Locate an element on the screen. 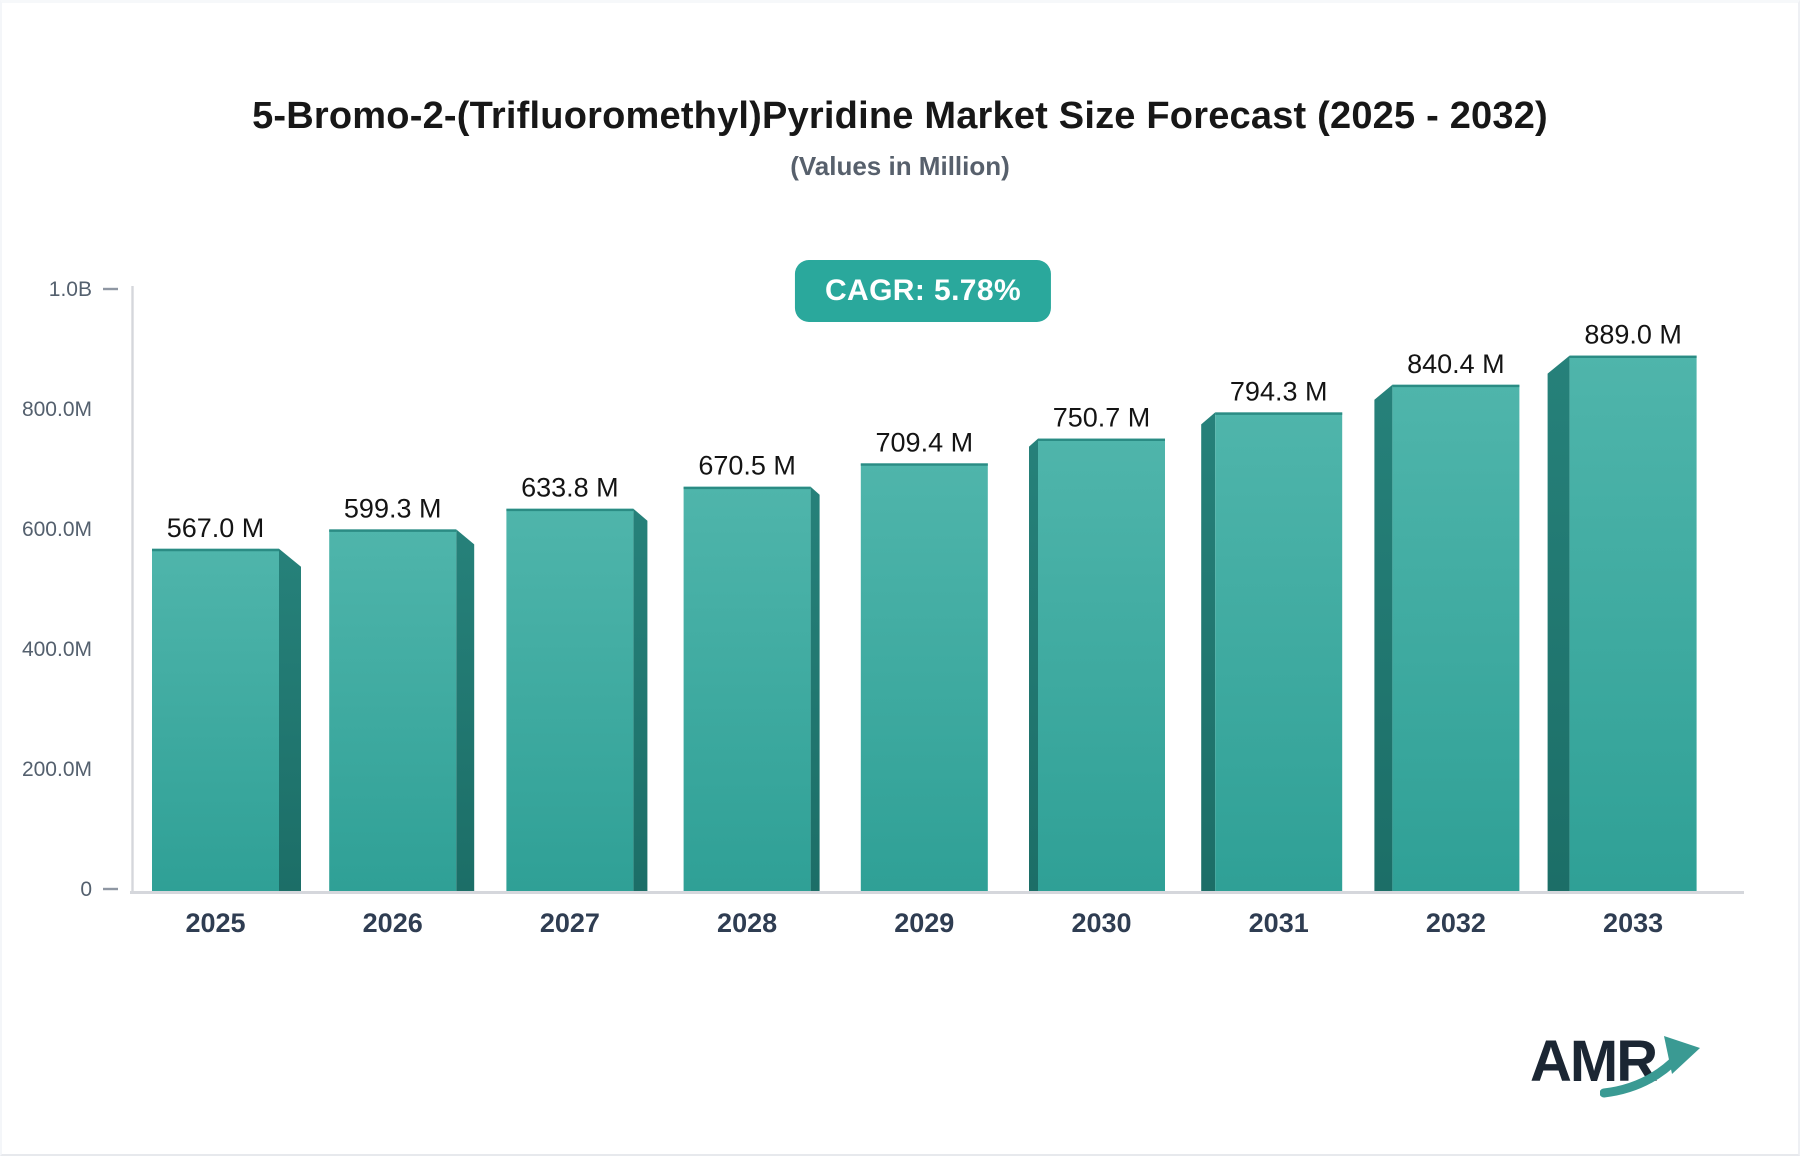 Image resolution: width=1800 pixels, height=1156 pixels. y-tick-label: 400.0M is located at coordinates (57, 649).